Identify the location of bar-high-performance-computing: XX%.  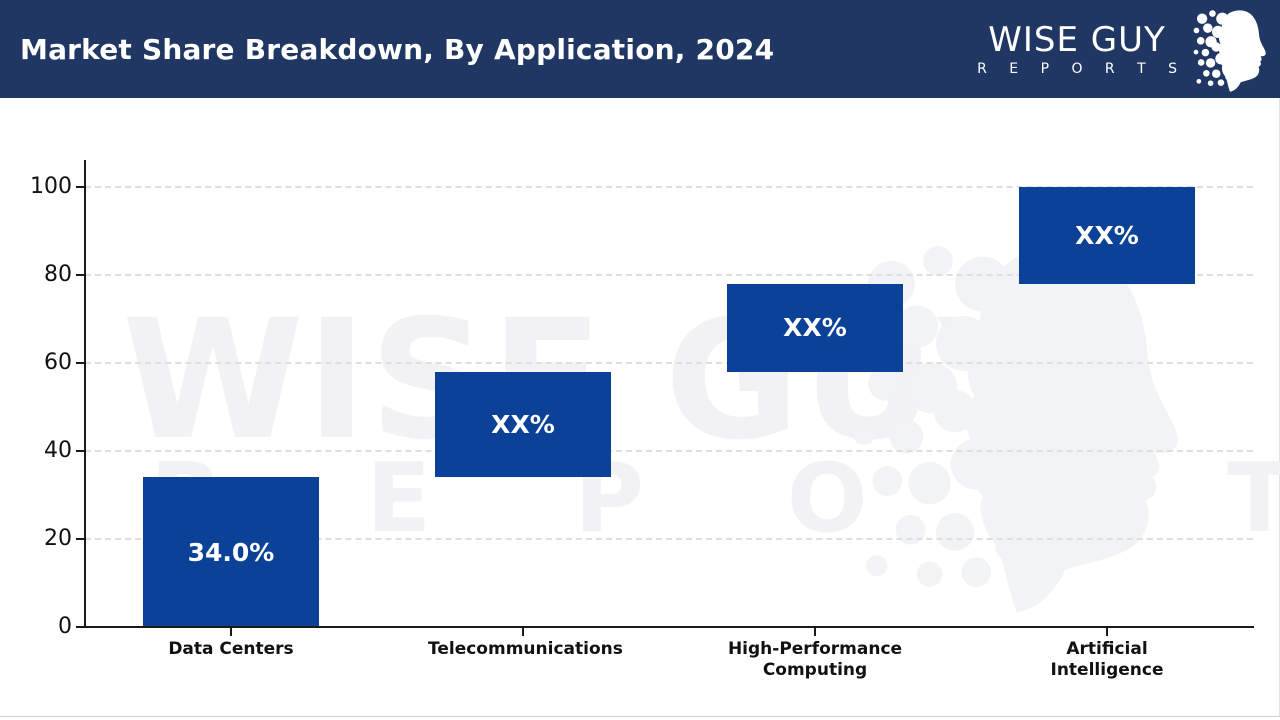
(815, 327).